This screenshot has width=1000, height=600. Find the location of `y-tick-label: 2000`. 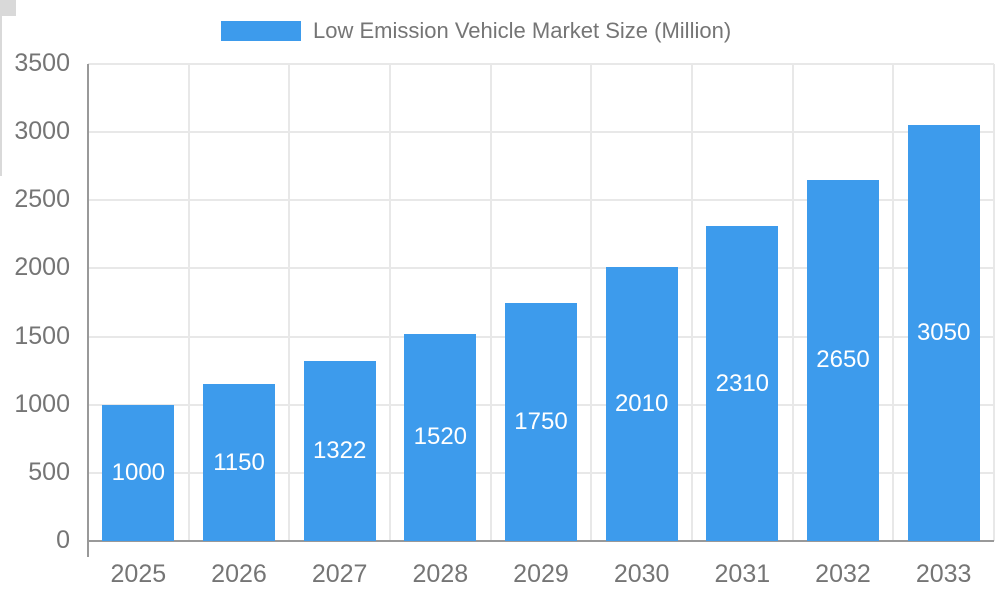

y-tick-label: 2000 is located at coordinates (42, 267).